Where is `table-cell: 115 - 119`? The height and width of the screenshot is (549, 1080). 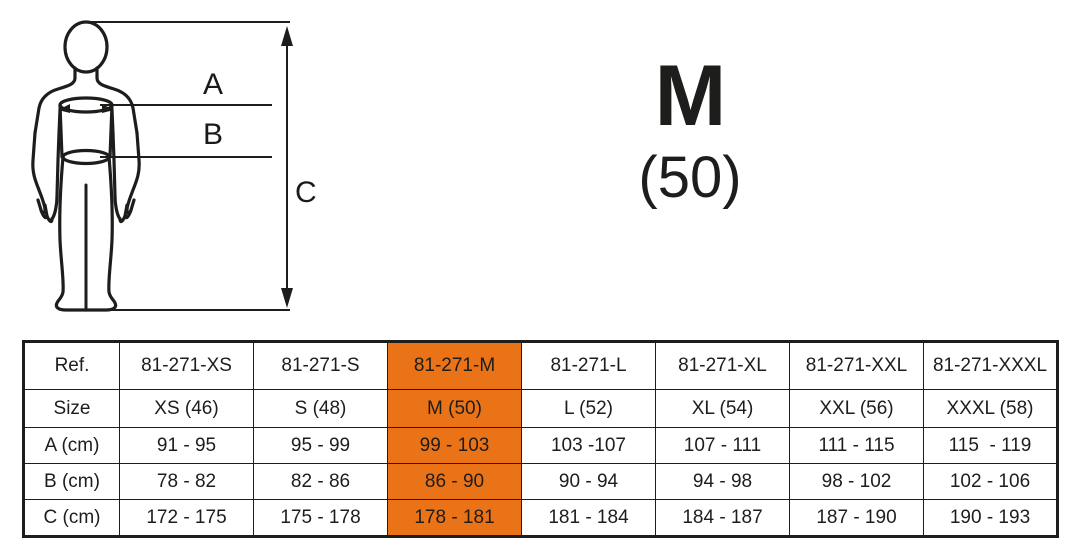
table-cell: 115 - 119 is located at coordinates (990, 445).